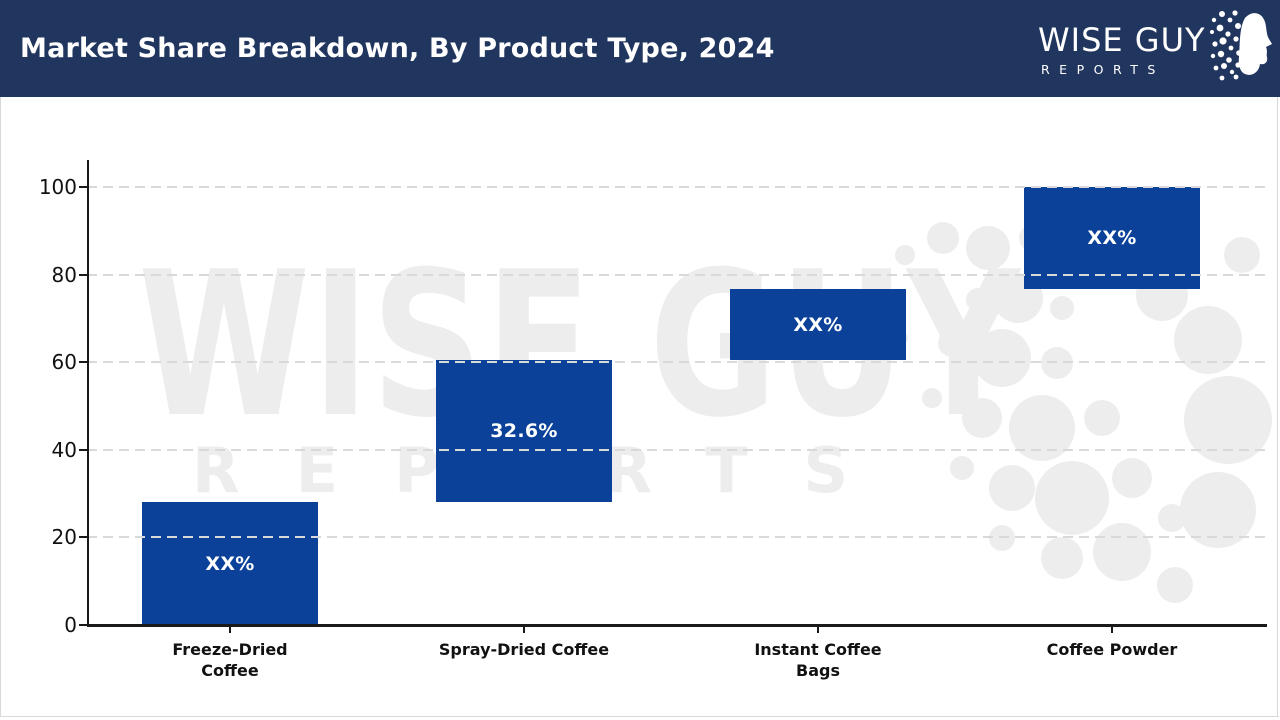 The width and height of the screenshot is (1280, 720). I want to click on x-axis-line, so click(677, 625).